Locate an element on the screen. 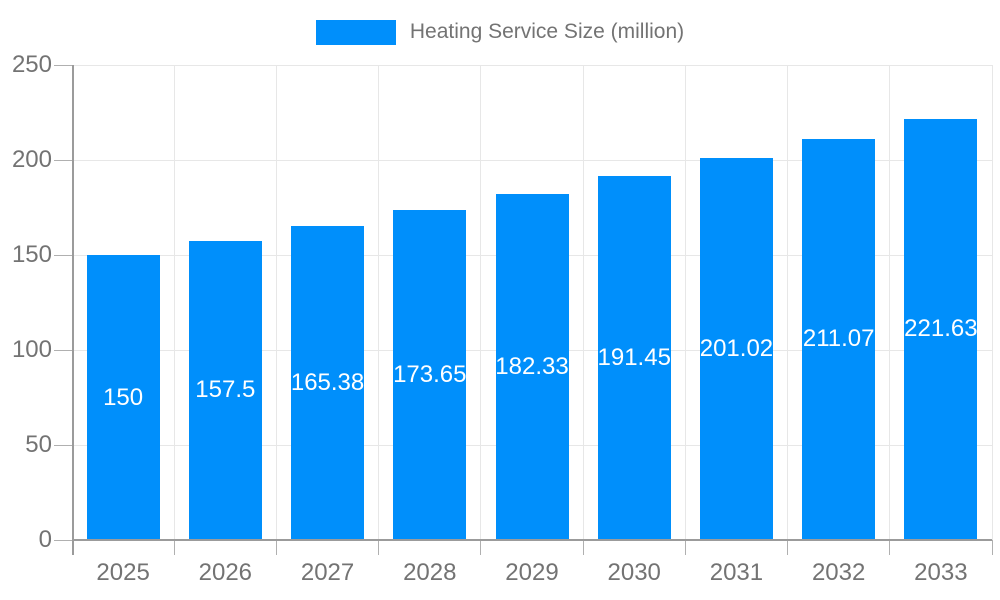 This screenshot has width=1000, height=600. legend-item: Heating Service Size (million) is located at coordinates (500, 32).